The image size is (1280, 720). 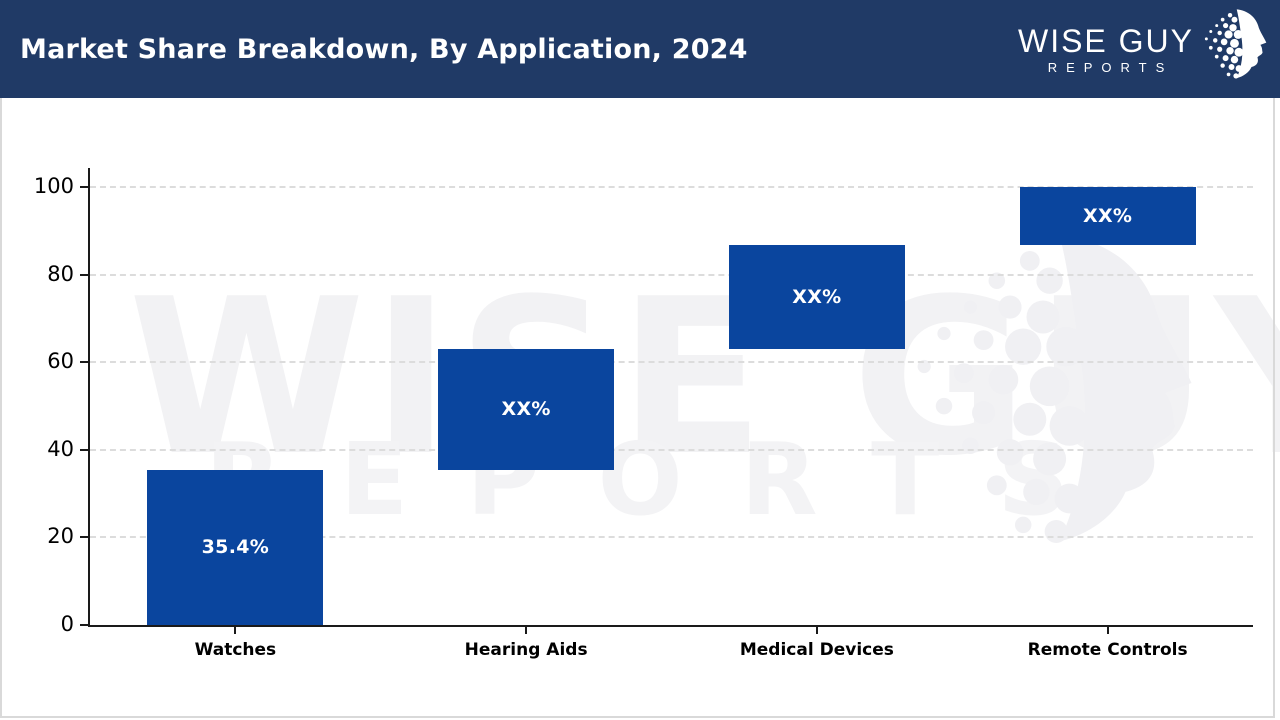 I want to click on bar-medical-devices: XX%, so click(x=816, y=297).